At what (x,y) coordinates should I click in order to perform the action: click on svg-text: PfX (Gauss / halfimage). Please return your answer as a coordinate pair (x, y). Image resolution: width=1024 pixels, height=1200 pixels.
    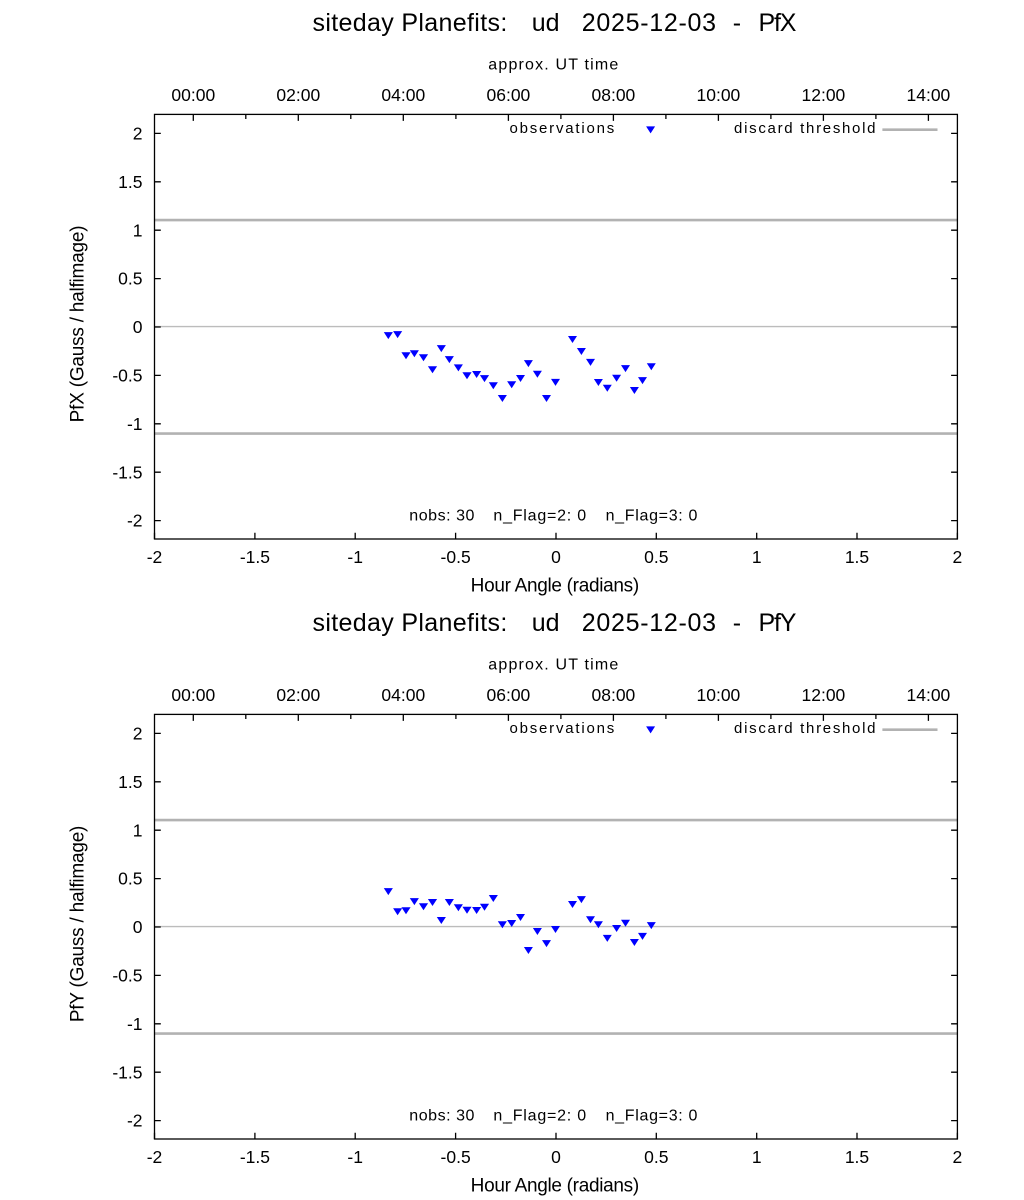
    Looking at the image, I should click on (78, 324).